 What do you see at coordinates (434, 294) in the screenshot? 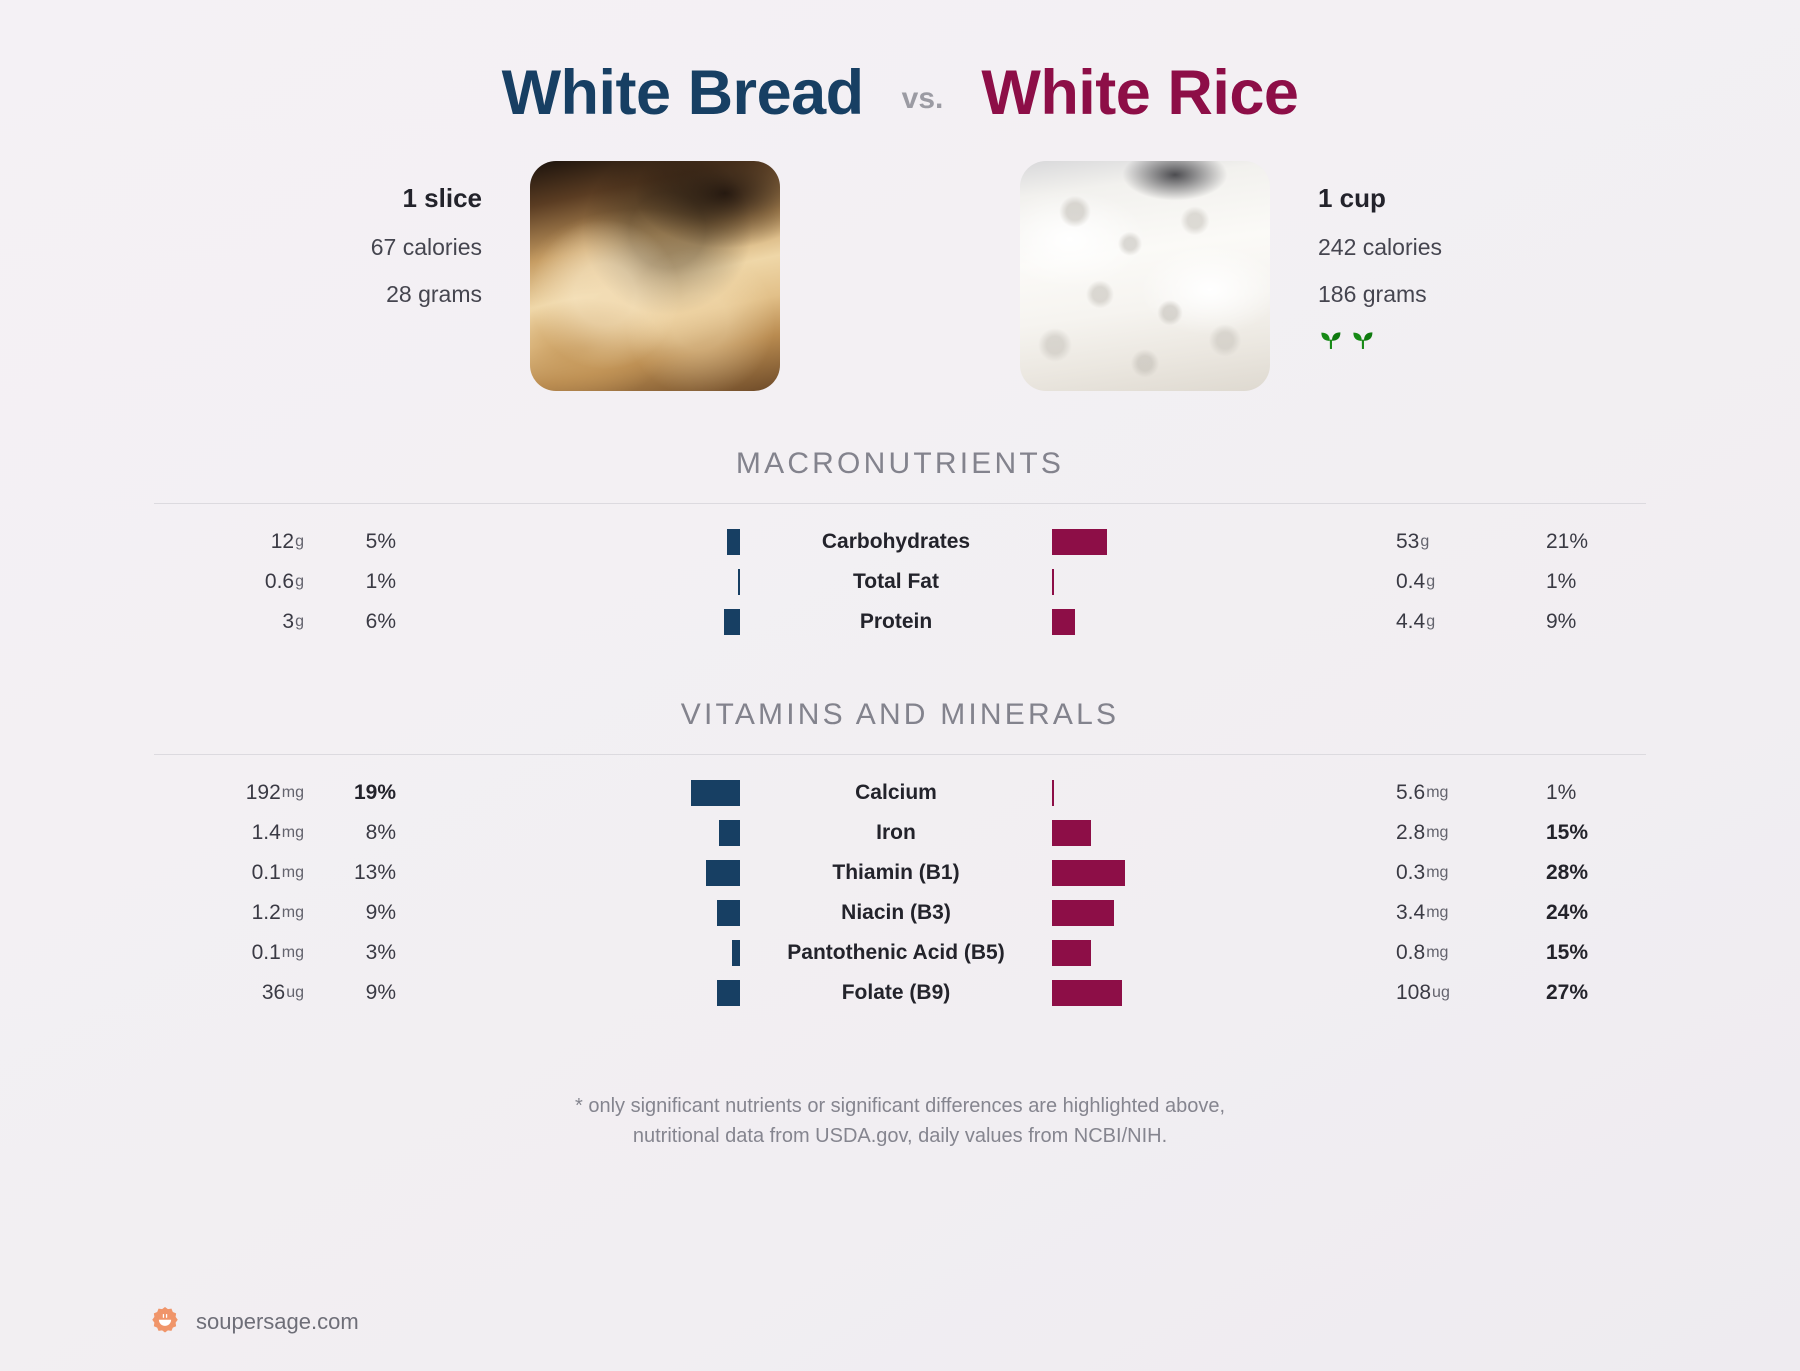
I see `weight-left: 28 grams` at bounding box center [434, 294].